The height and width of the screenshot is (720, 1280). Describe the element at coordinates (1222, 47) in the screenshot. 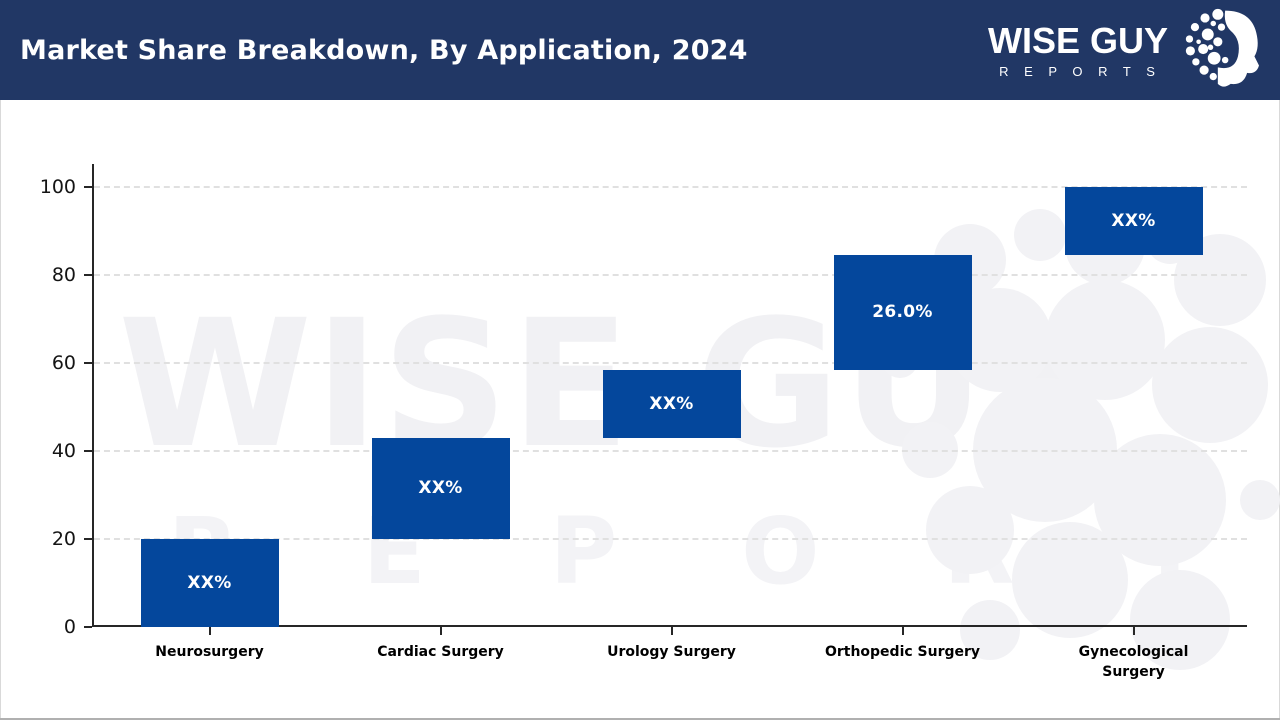

I see `wiseguy-head-icon` at that location.